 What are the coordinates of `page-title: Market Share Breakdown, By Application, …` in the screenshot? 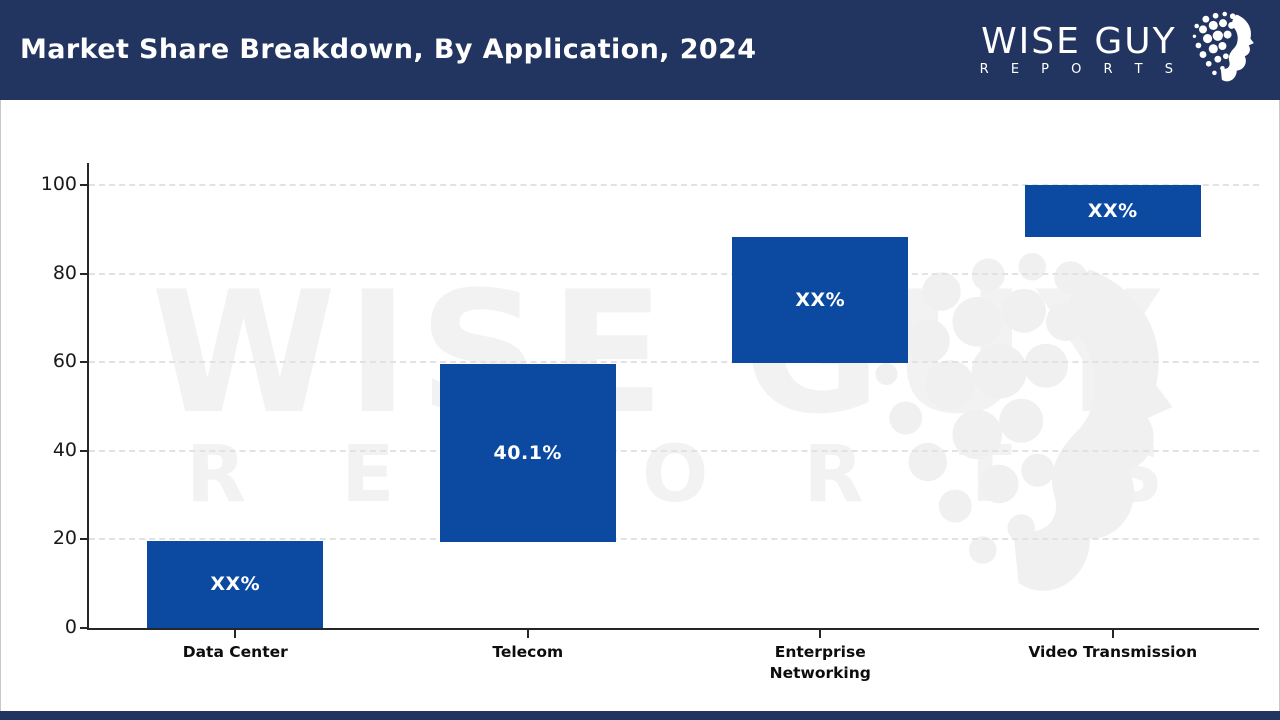 It's located at (388, 49).